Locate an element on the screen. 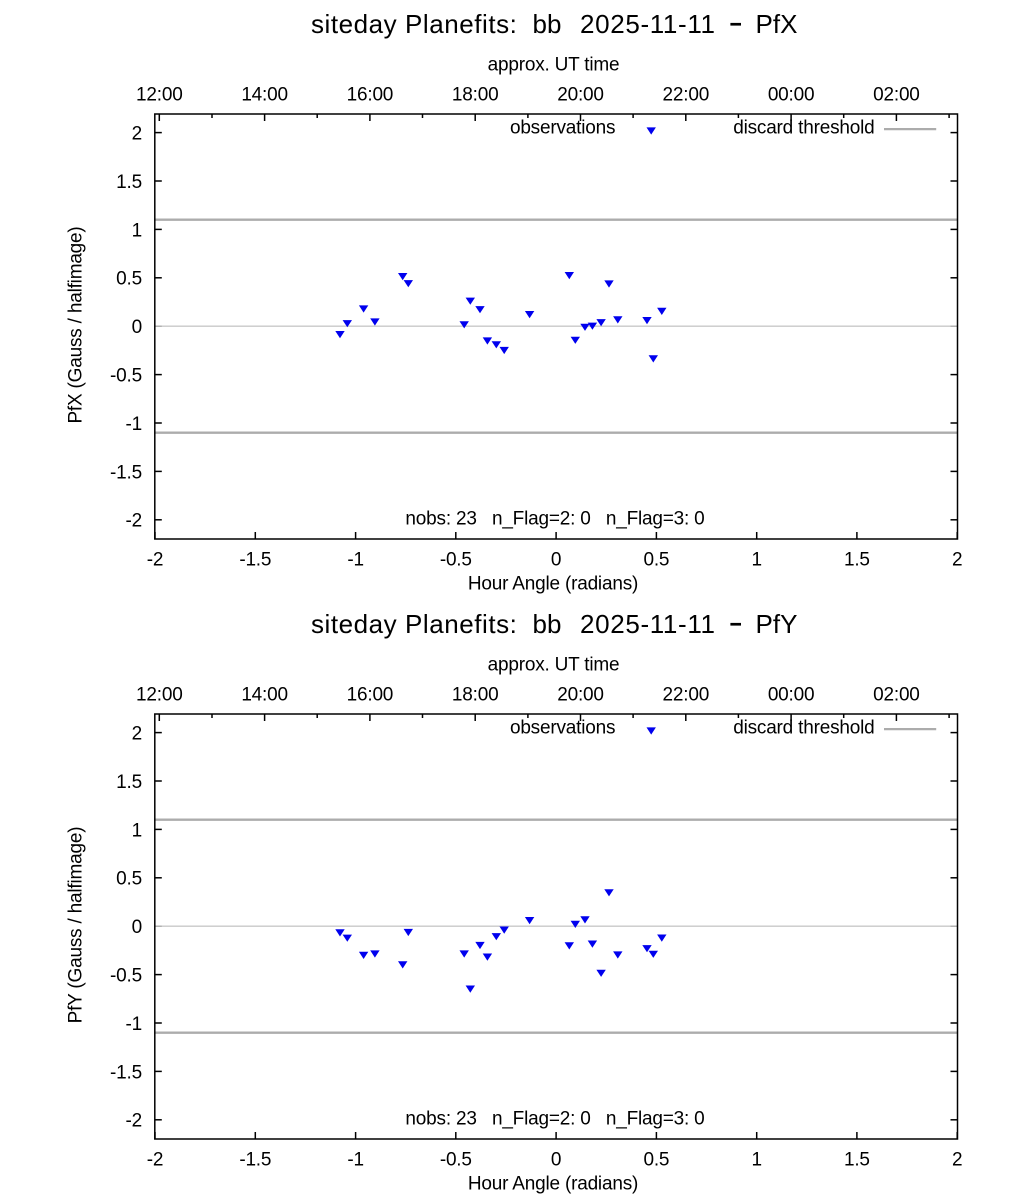  svg-text: PfY (Gauss / halfimage) is located at coordinates (75, 925).